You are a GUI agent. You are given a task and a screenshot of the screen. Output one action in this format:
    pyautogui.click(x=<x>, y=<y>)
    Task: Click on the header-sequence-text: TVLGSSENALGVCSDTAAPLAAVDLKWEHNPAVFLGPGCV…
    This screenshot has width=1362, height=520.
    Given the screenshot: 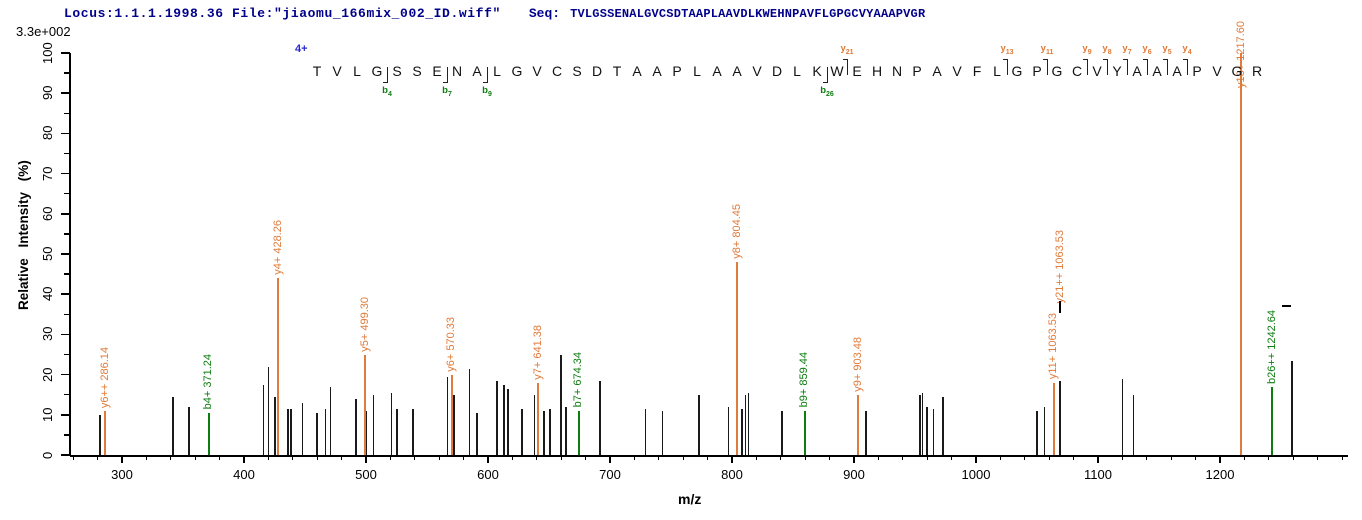 What is the action you would take?
    pyautogui.click(x=748, y=14)
    